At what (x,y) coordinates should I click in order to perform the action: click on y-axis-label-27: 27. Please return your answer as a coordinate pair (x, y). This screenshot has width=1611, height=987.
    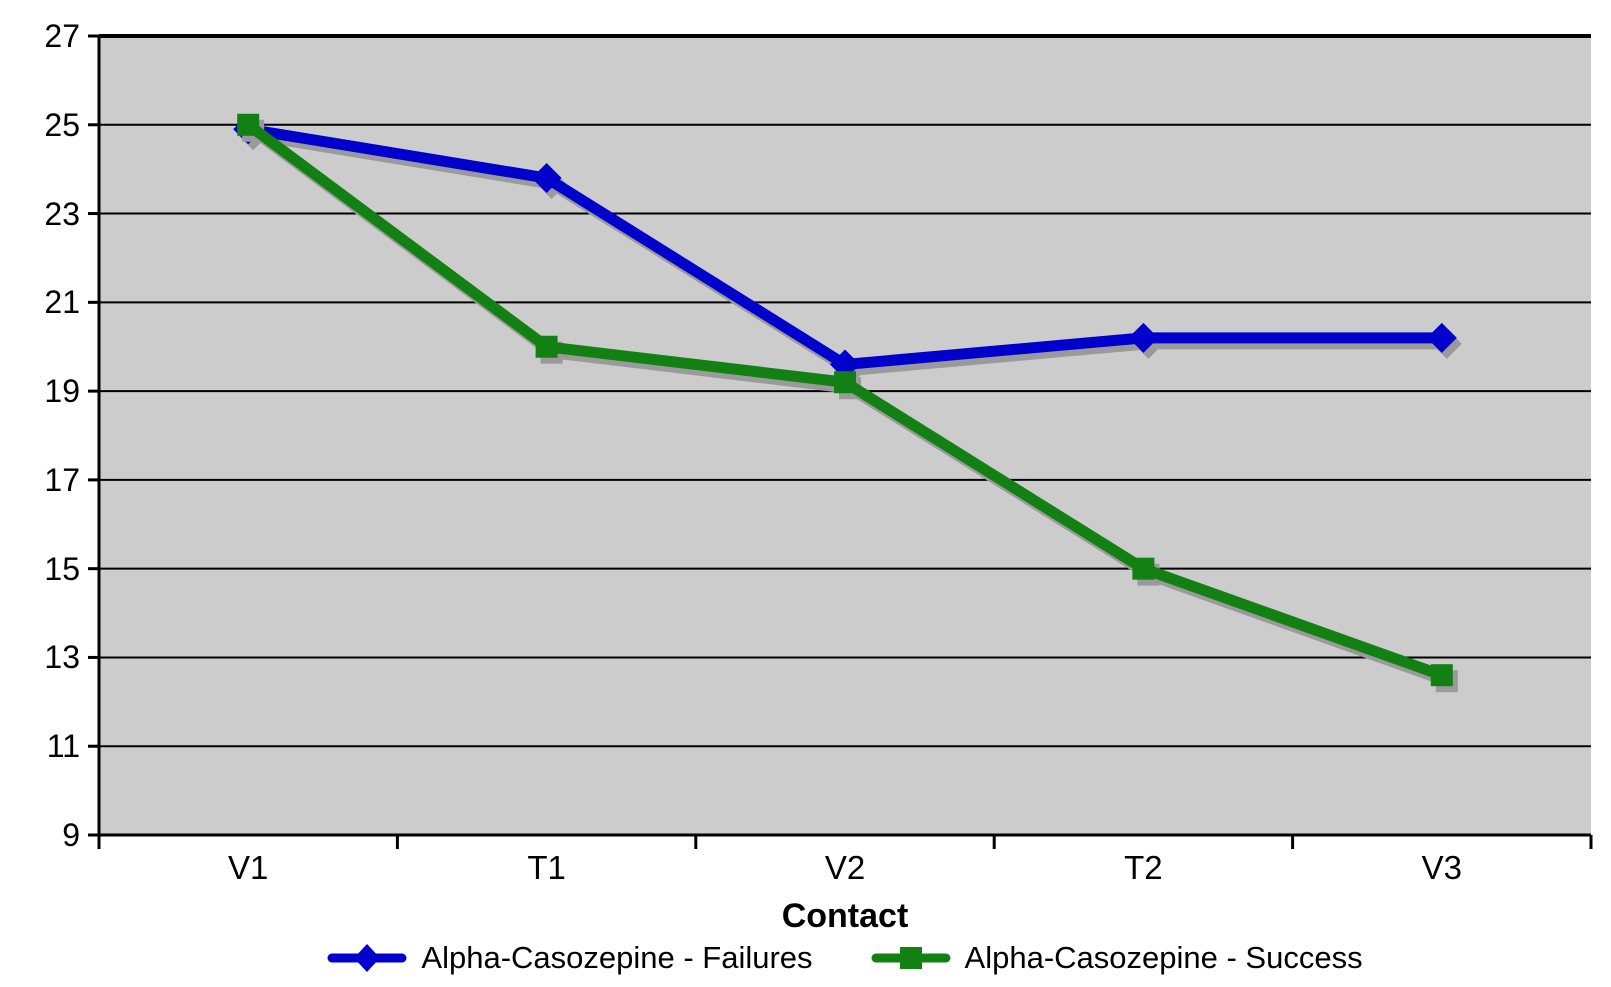
    Looking at the image, I should click on (62, 36).